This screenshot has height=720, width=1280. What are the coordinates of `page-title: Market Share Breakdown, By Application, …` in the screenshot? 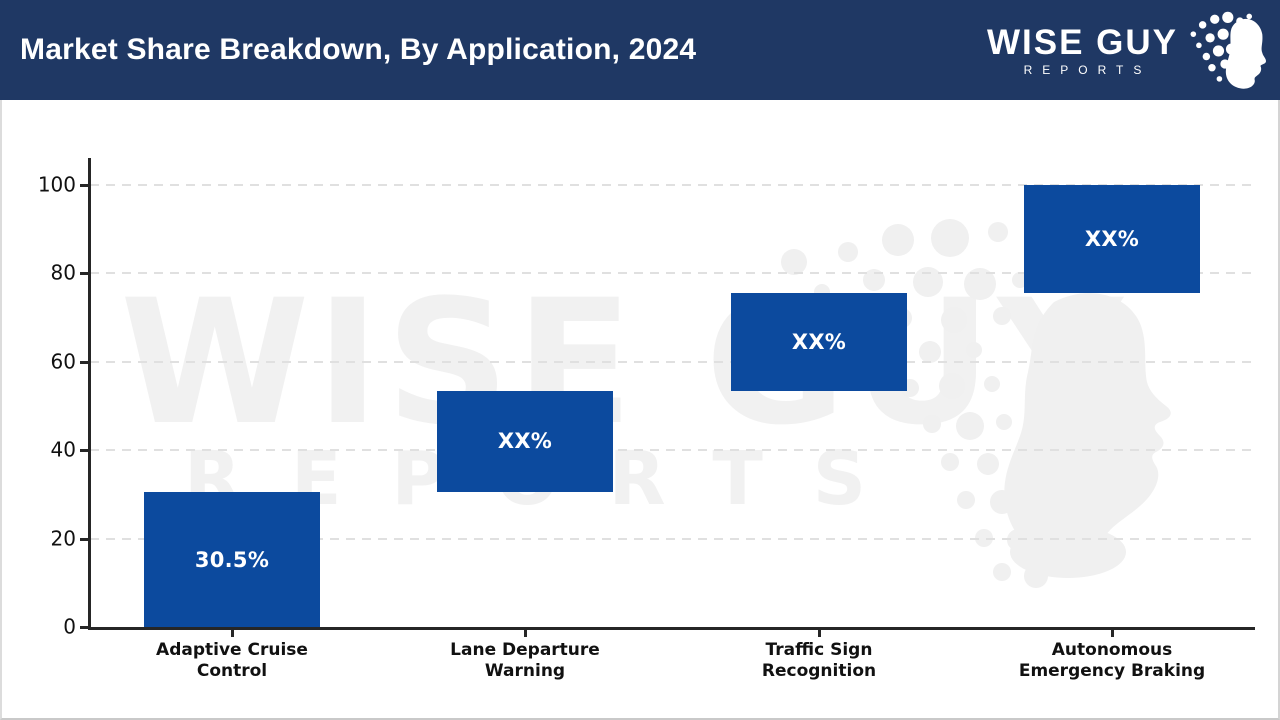 It's located at (358, 49).